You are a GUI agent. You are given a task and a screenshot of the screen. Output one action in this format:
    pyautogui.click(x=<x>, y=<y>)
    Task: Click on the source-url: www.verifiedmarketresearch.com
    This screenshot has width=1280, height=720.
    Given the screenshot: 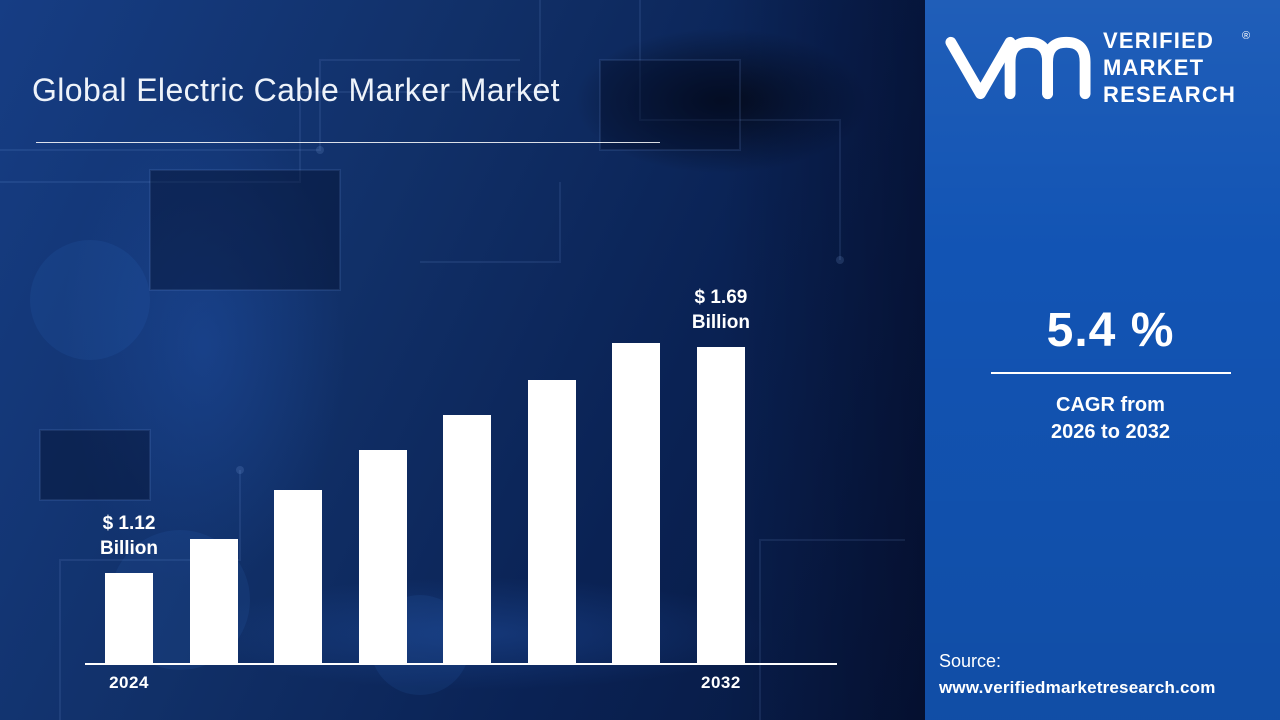 What is the action you would take?
    pyautogui.click(x=1077, y=687)
    